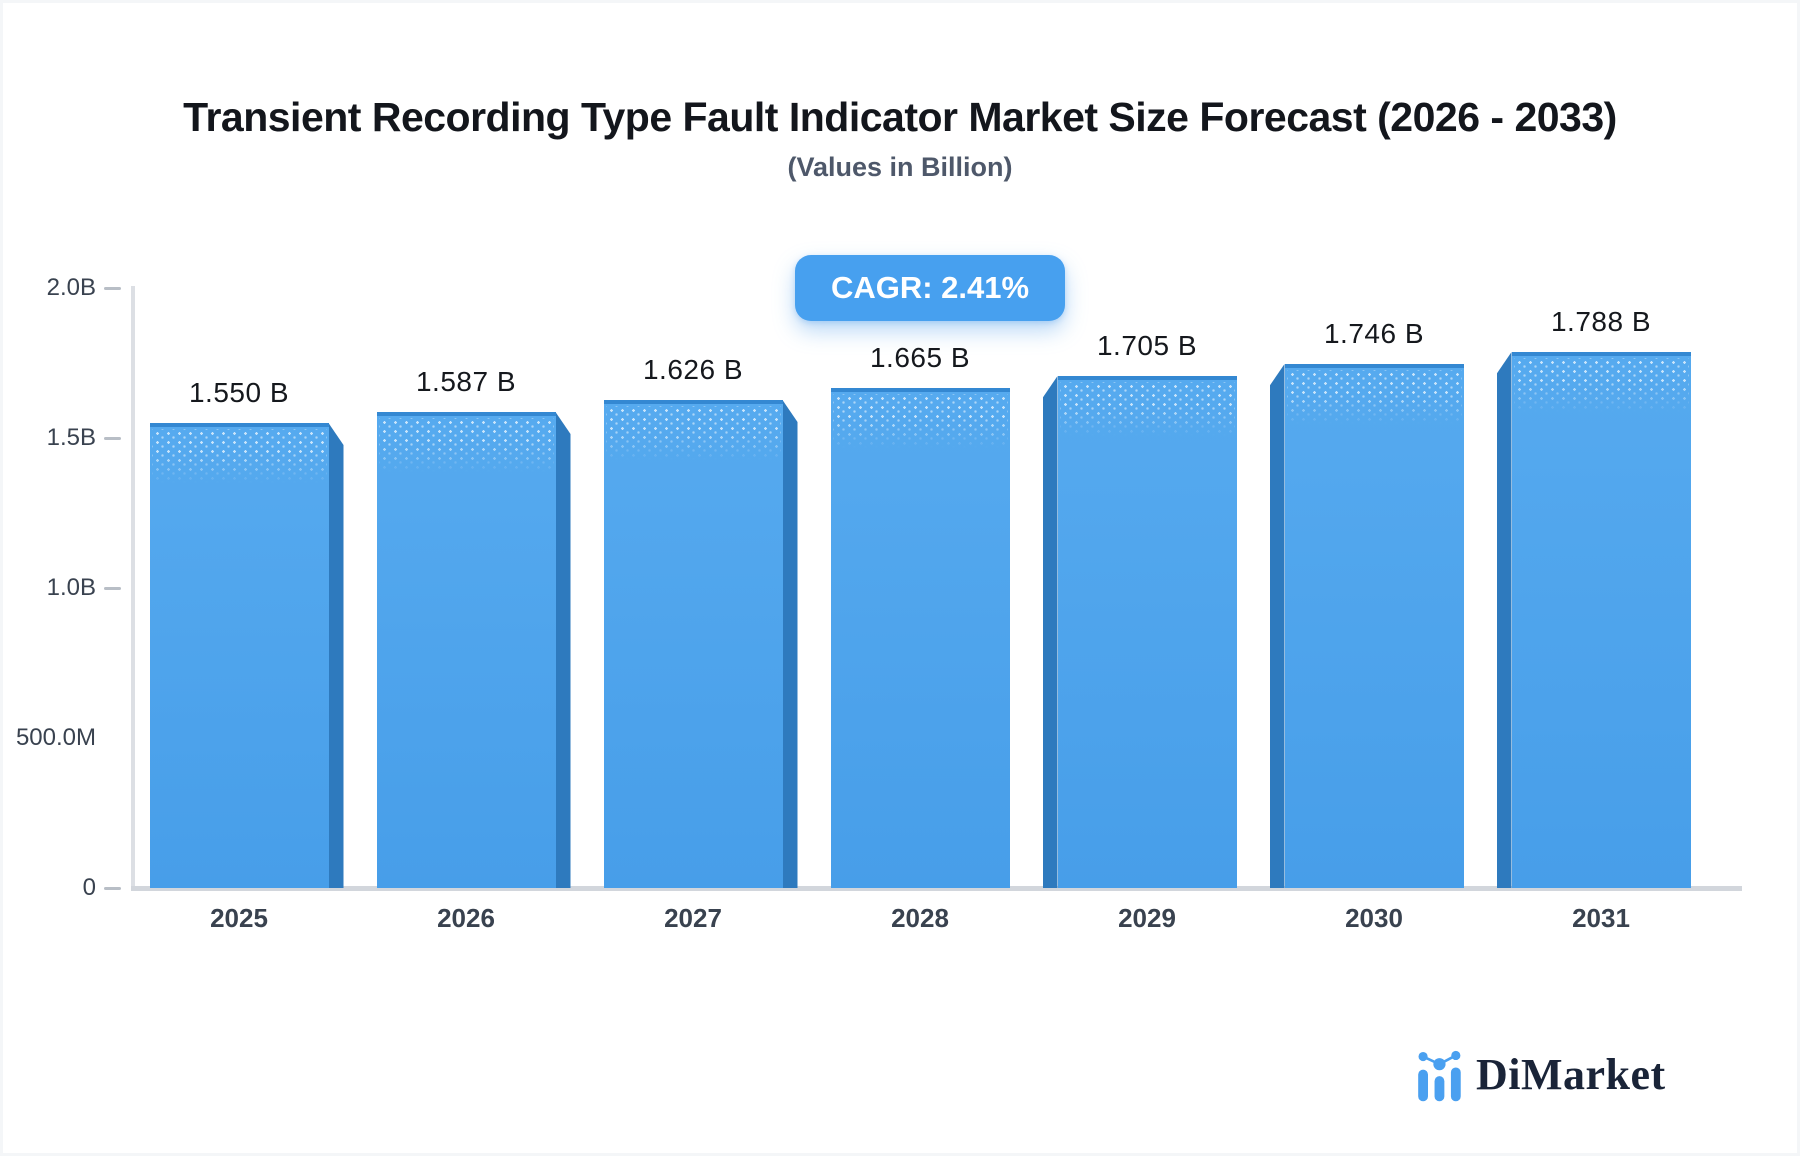  I want to click on bar-2025, so click(246, 655).